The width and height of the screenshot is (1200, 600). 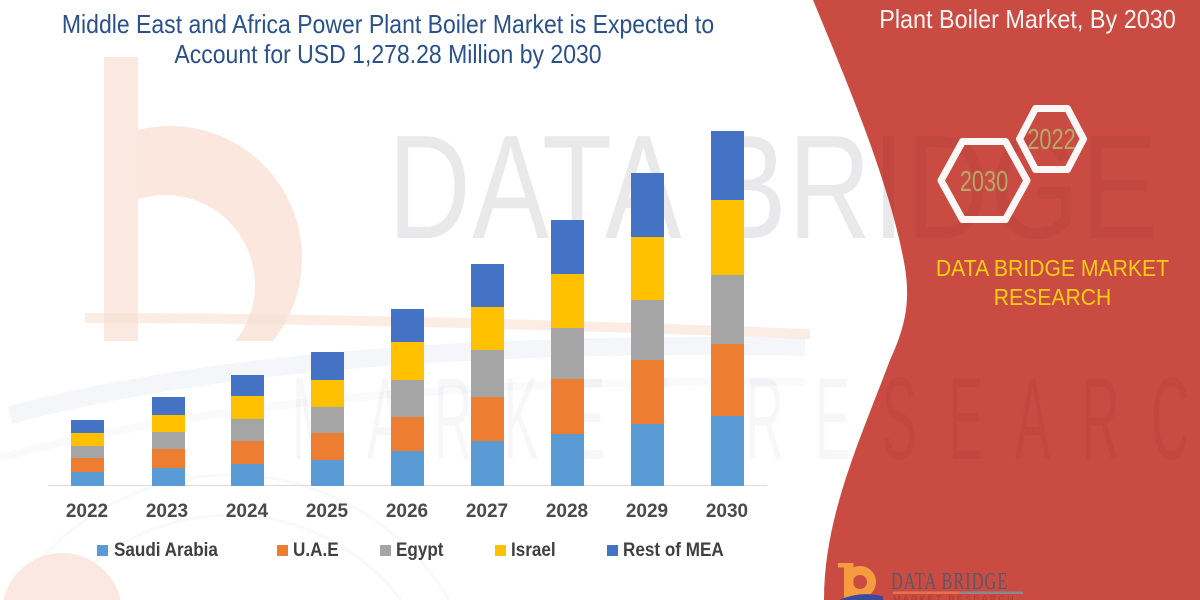 I want to click on svg-text: 2022, so click(x=1051, y=140).